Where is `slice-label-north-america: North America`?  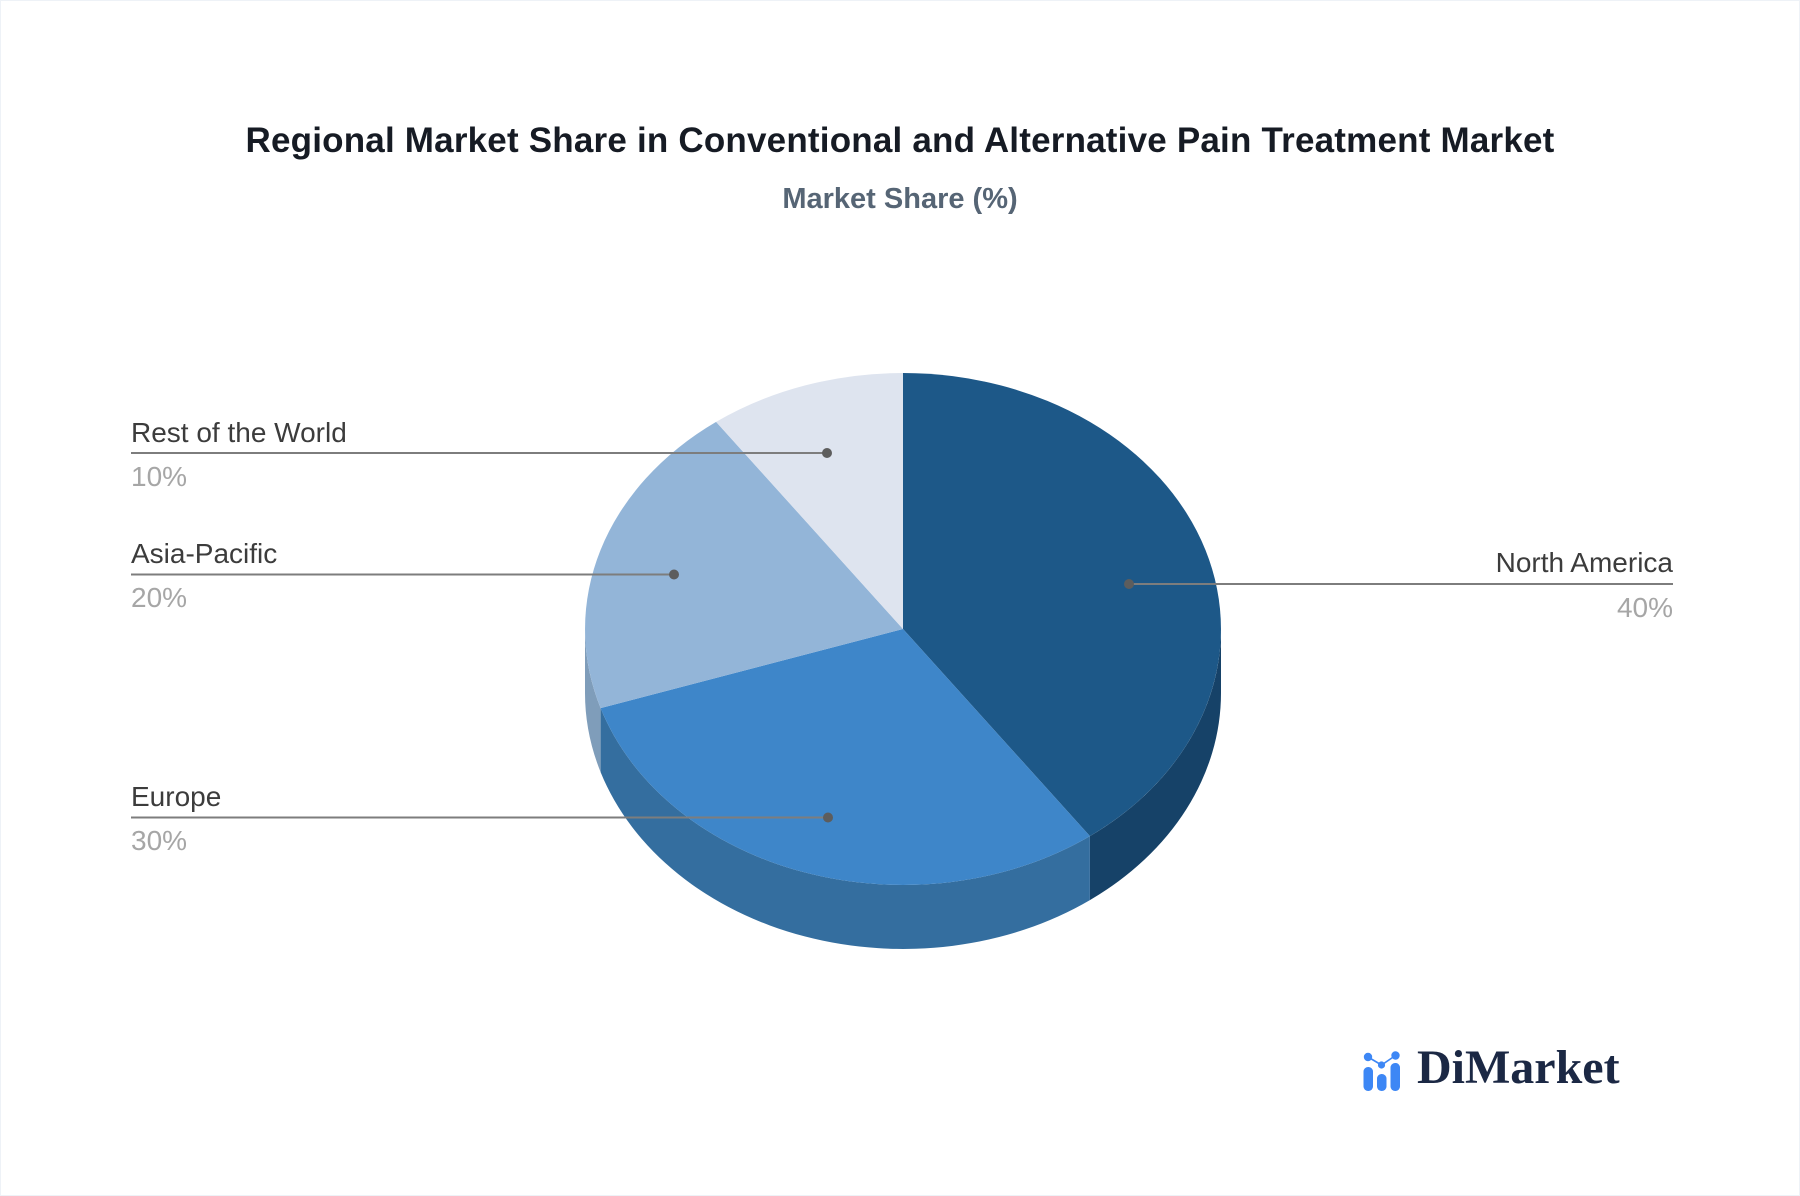
slice-label-north-america: North America is located at coordinates (1584, 562).